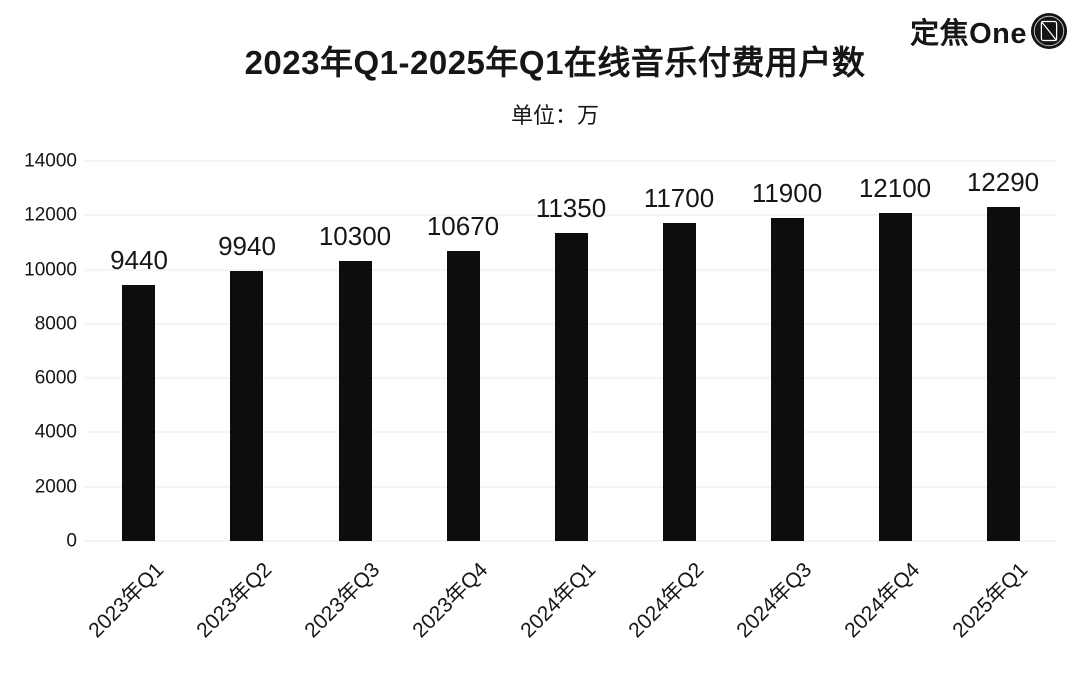  Describe the element at coordinates (463, 226) in the screenshot. I see `bar-value-label: 10670` at that location.